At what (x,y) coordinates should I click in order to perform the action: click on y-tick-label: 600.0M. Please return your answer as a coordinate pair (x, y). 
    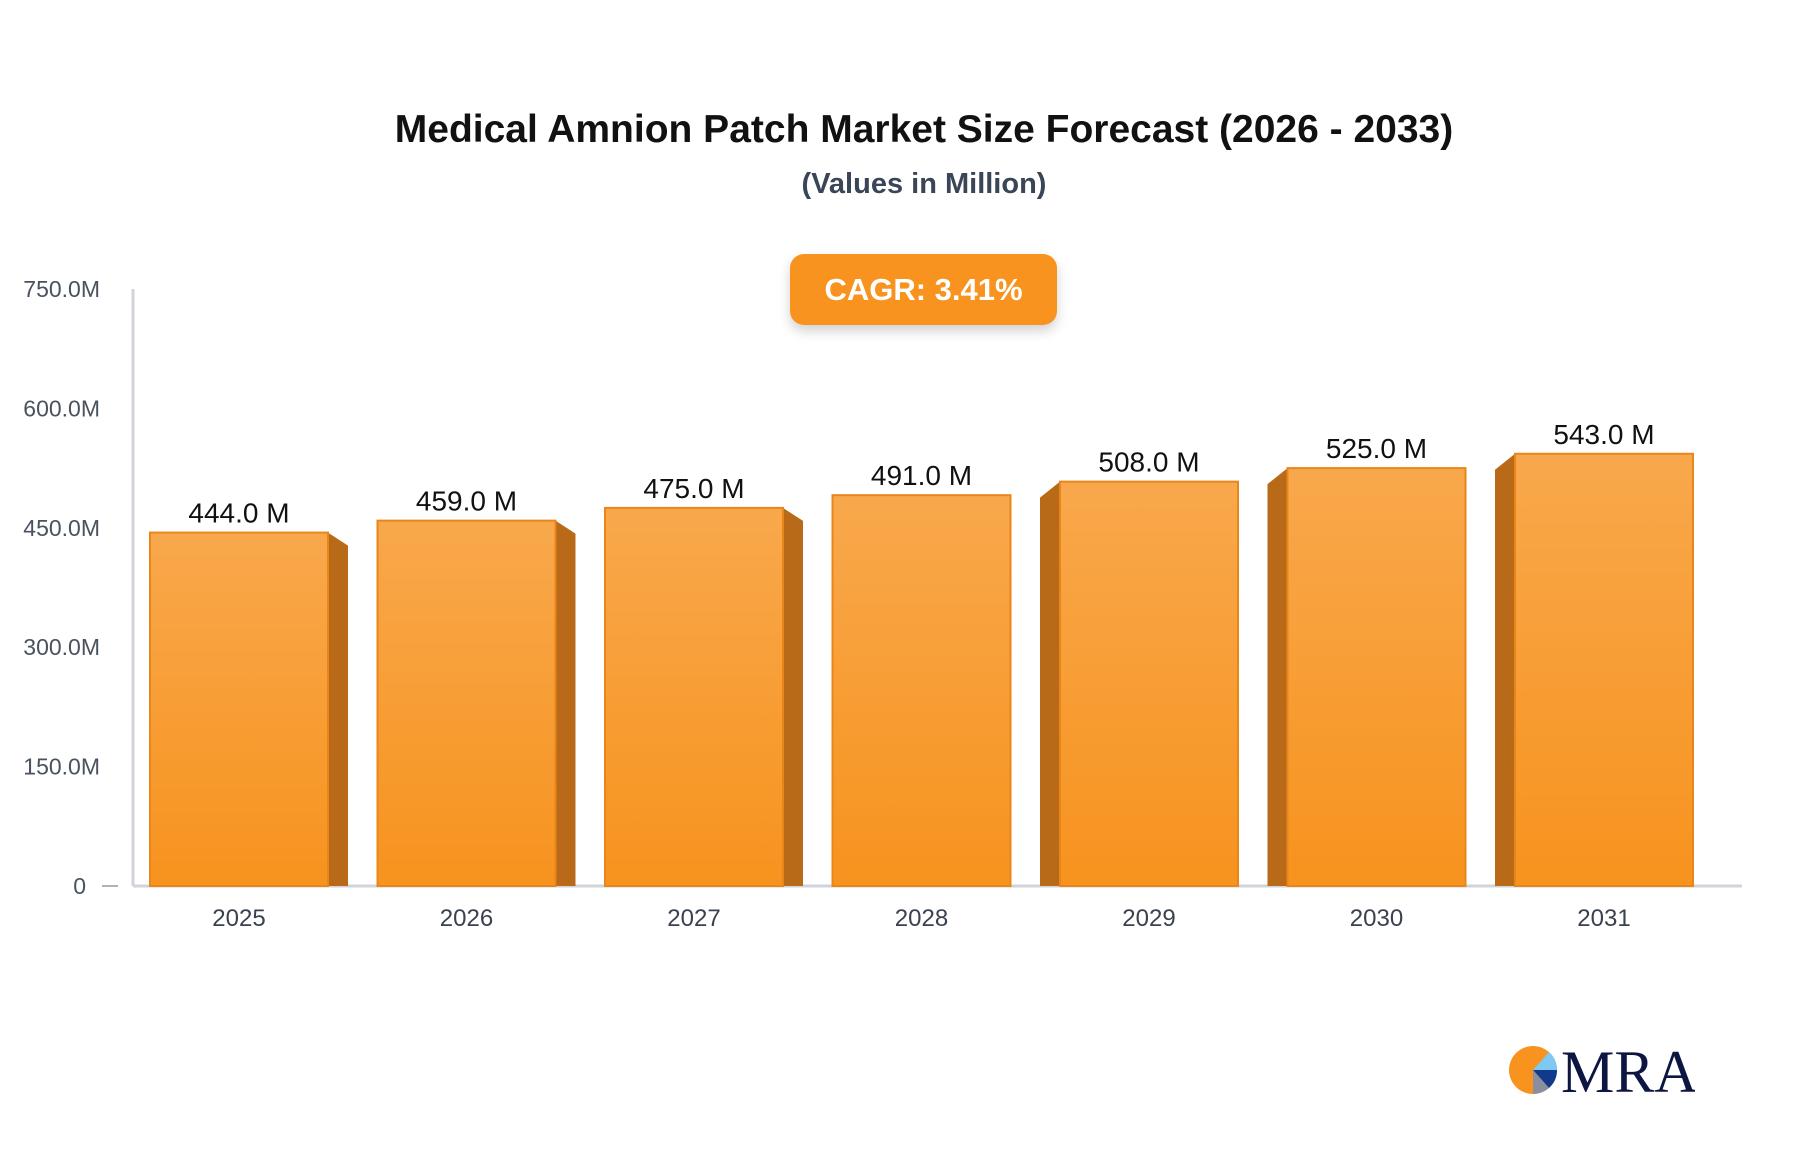
    Looking at the image, I should click on (61, 408).